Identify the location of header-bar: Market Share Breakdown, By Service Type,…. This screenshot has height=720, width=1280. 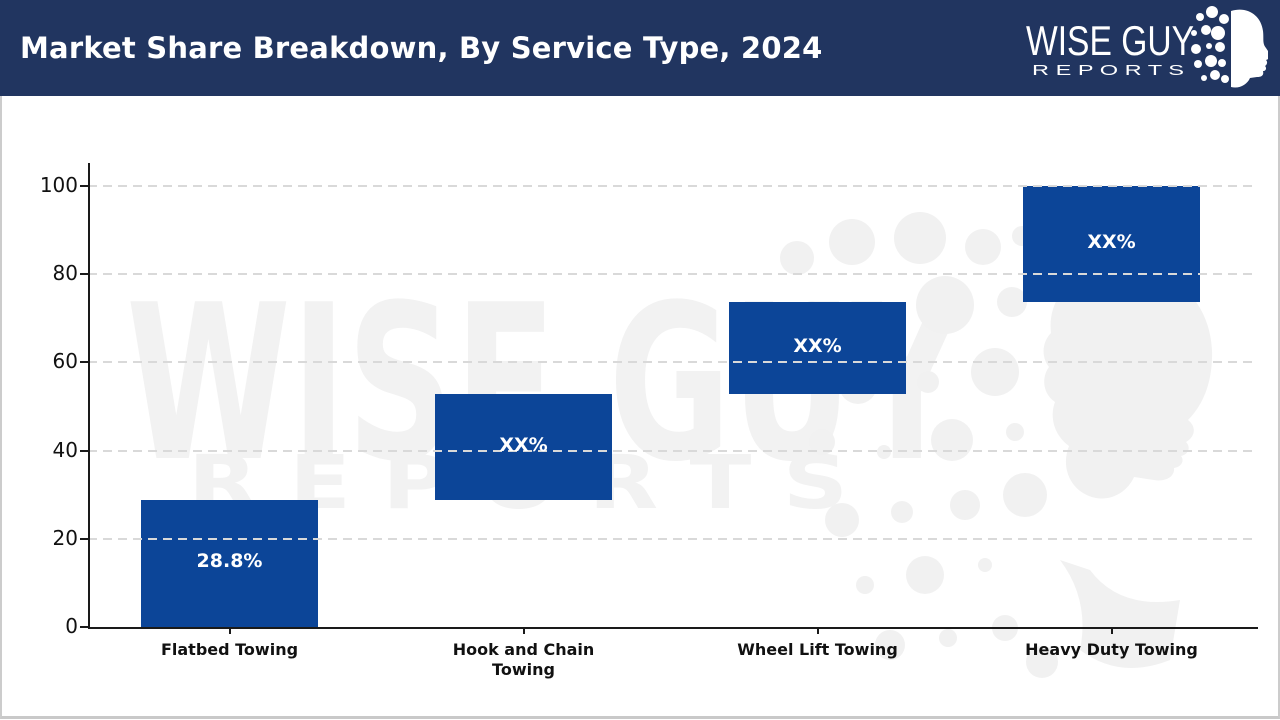
(640, 48).